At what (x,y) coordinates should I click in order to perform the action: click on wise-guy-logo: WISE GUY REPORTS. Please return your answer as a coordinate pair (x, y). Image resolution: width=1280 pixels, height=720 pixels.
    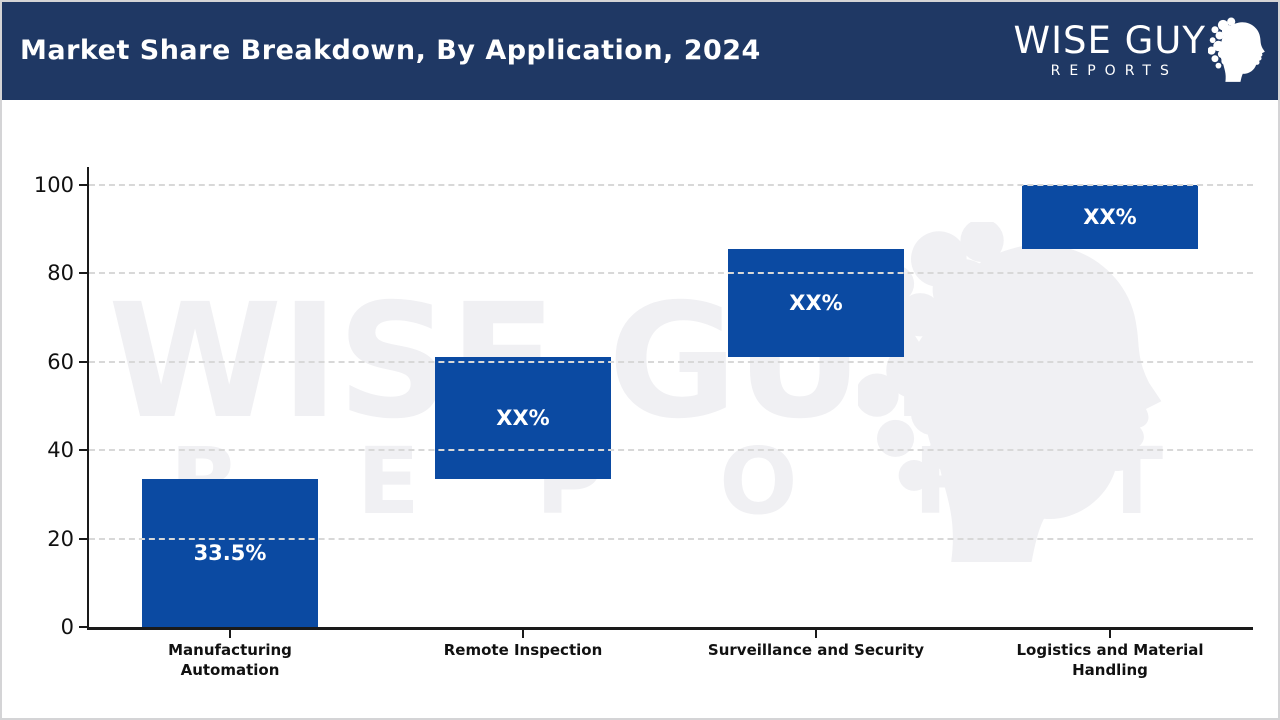
    Looking at the image, I should click on (1140, 50).